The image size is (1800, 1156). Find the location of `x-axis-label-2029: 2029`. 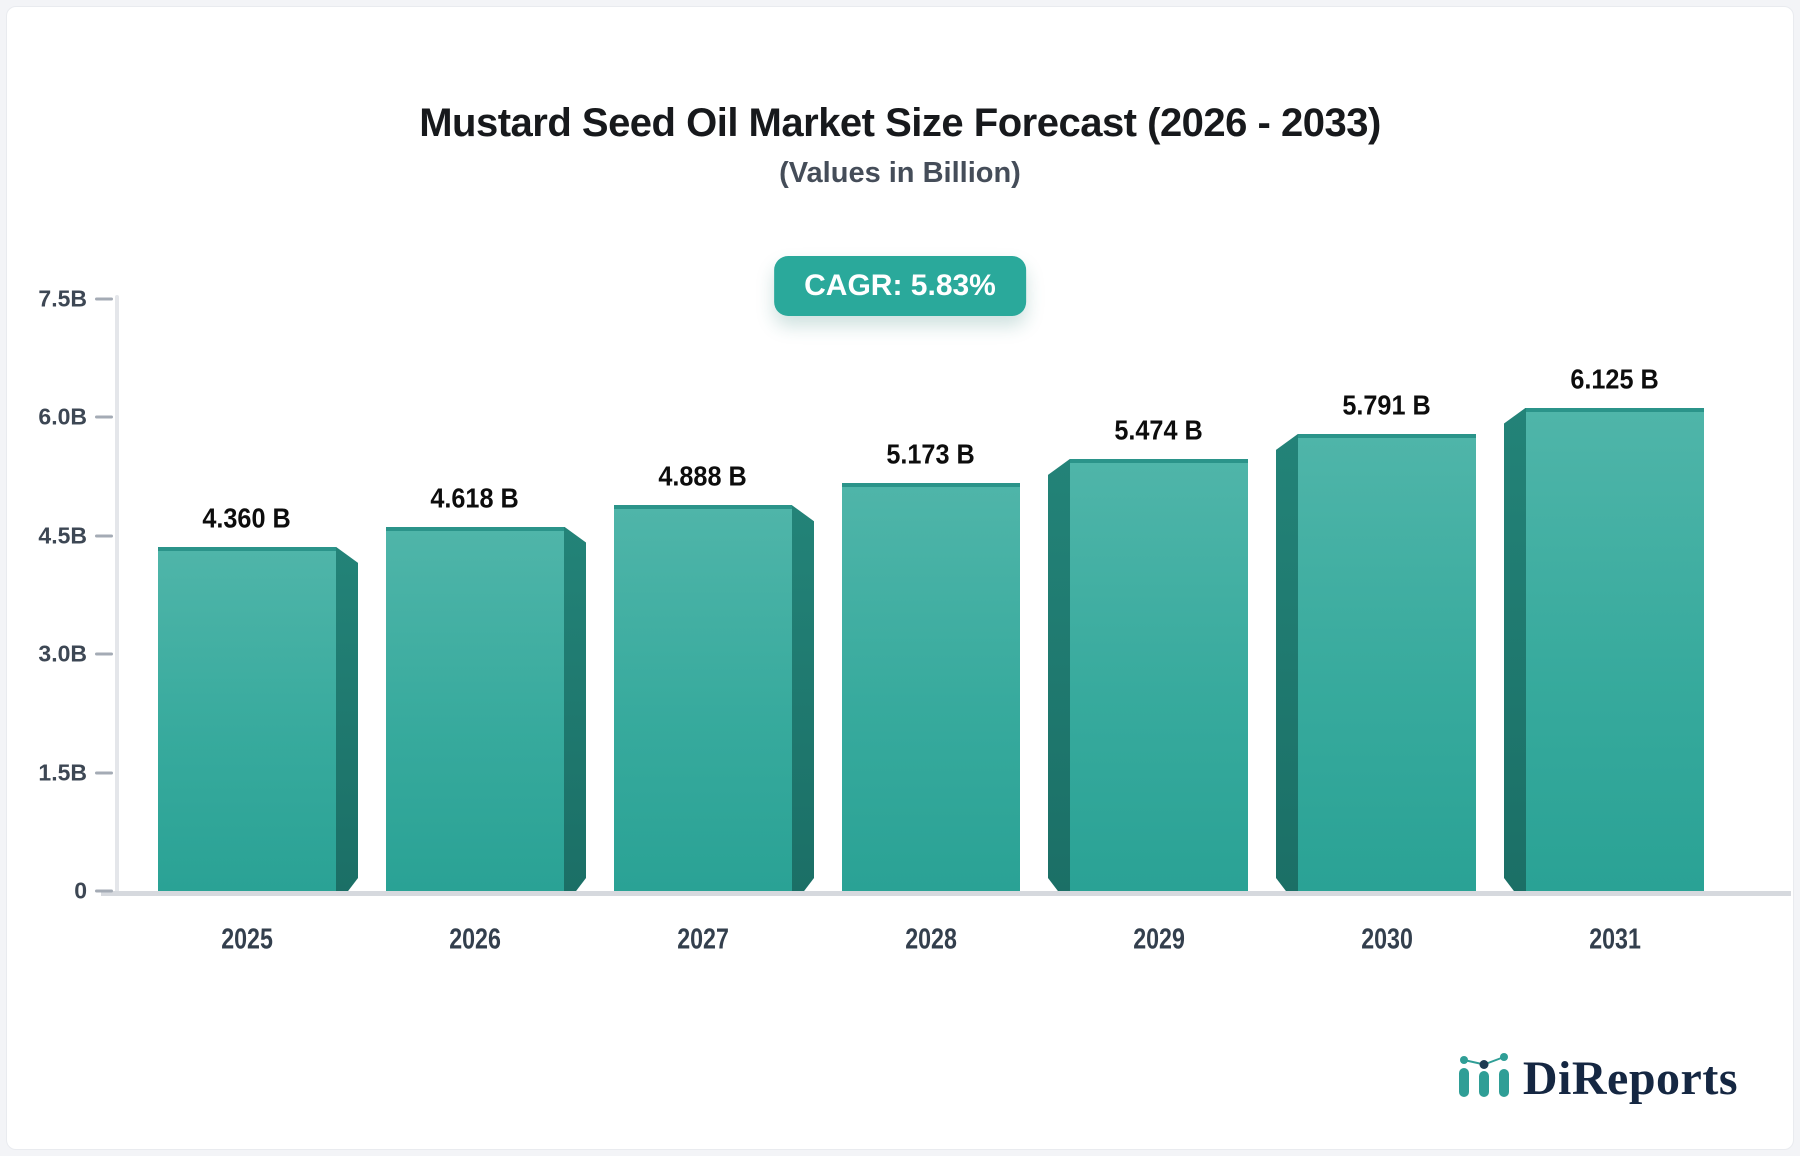

x-axis-label-2029: 2029 is located at coordinates (1159, 939).